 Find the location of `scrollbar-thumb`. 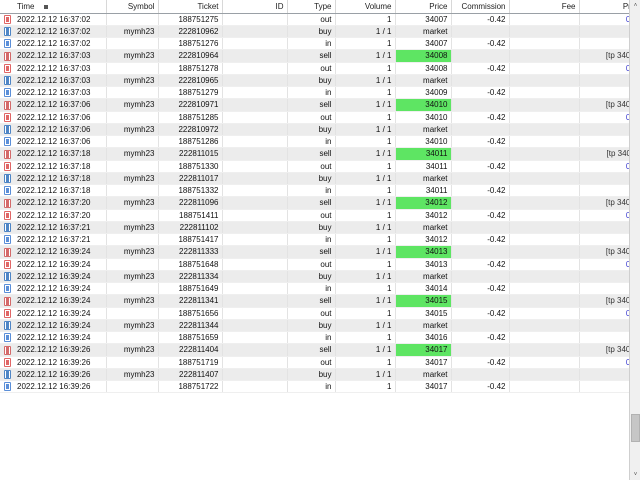

scrollbar-thumb is located at coordinates (635, 428).